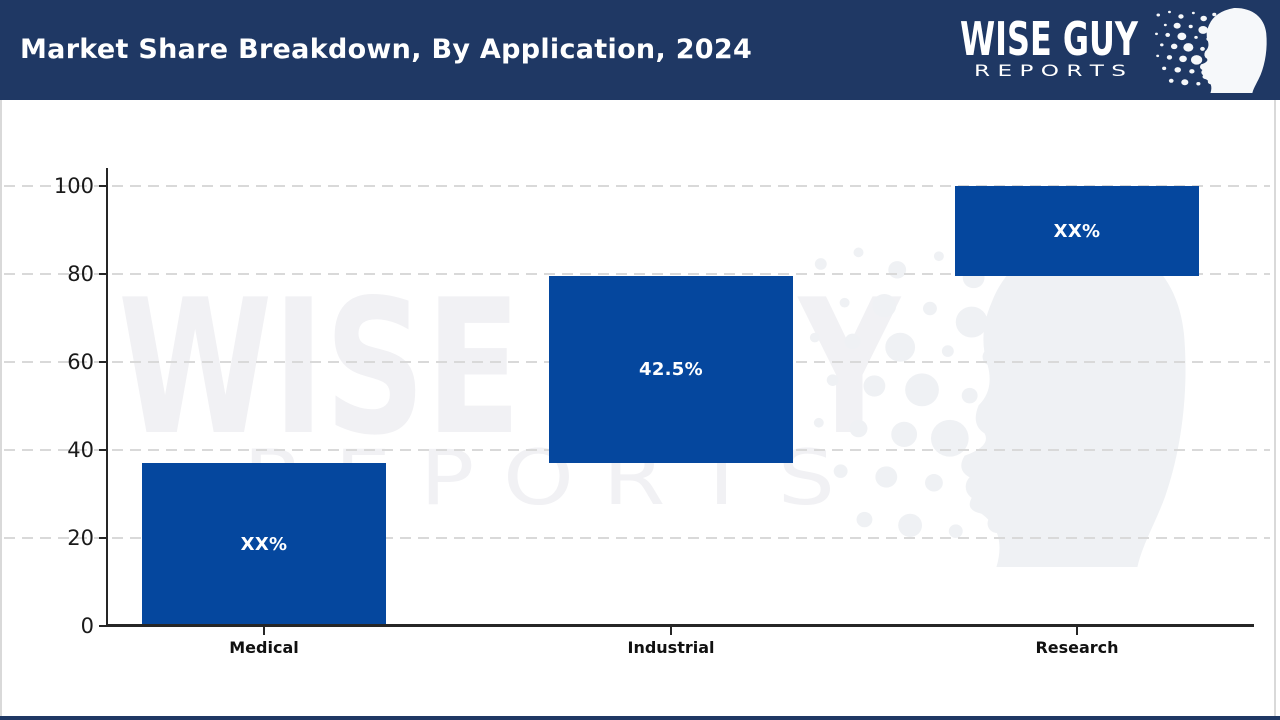 The height and width of the screenshot is (720, 1280). I want to click on x-tick-research, so click(1077, 631).